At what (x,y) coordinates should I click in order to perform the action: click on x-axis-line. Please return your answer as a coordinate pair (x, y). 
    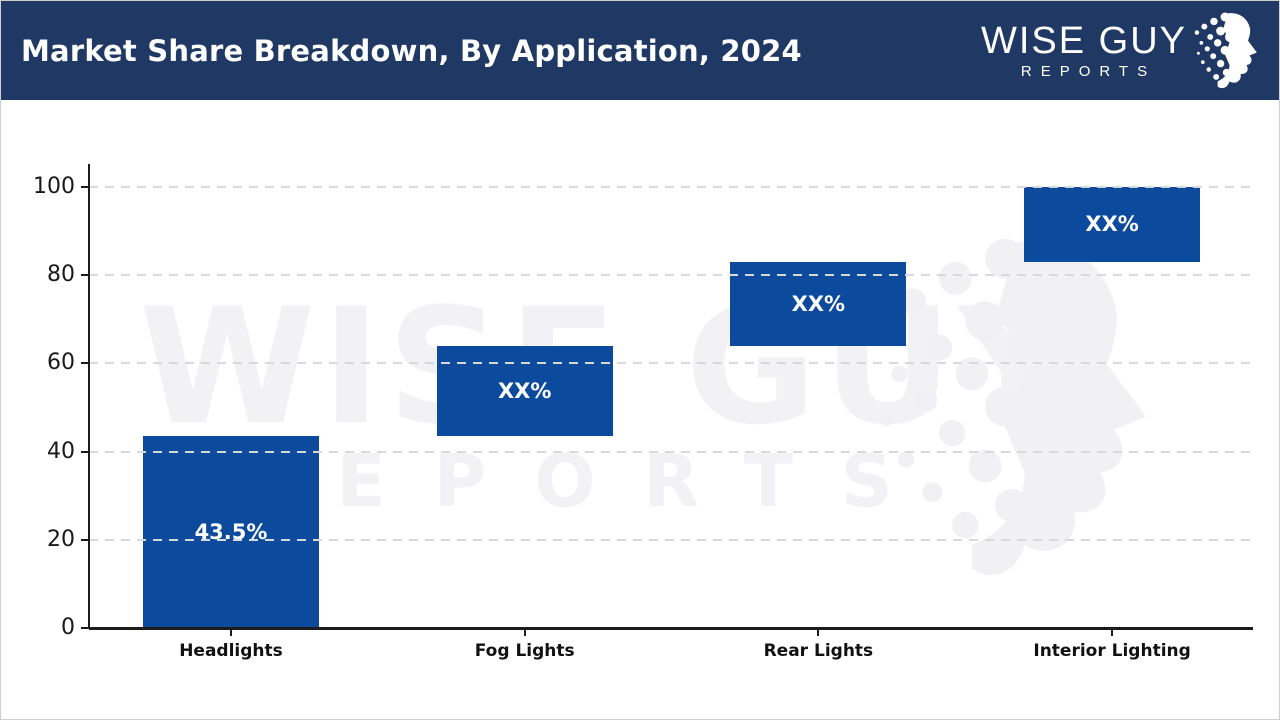
    Looking at the image, I should click on (671, 628).